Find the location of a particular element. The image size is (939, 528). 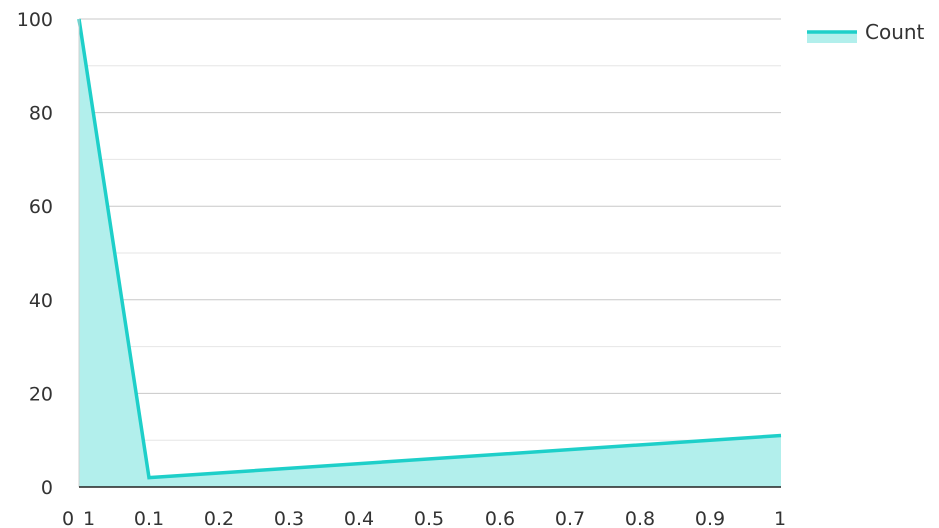

legend: Count is located at coordinates (866, 32).